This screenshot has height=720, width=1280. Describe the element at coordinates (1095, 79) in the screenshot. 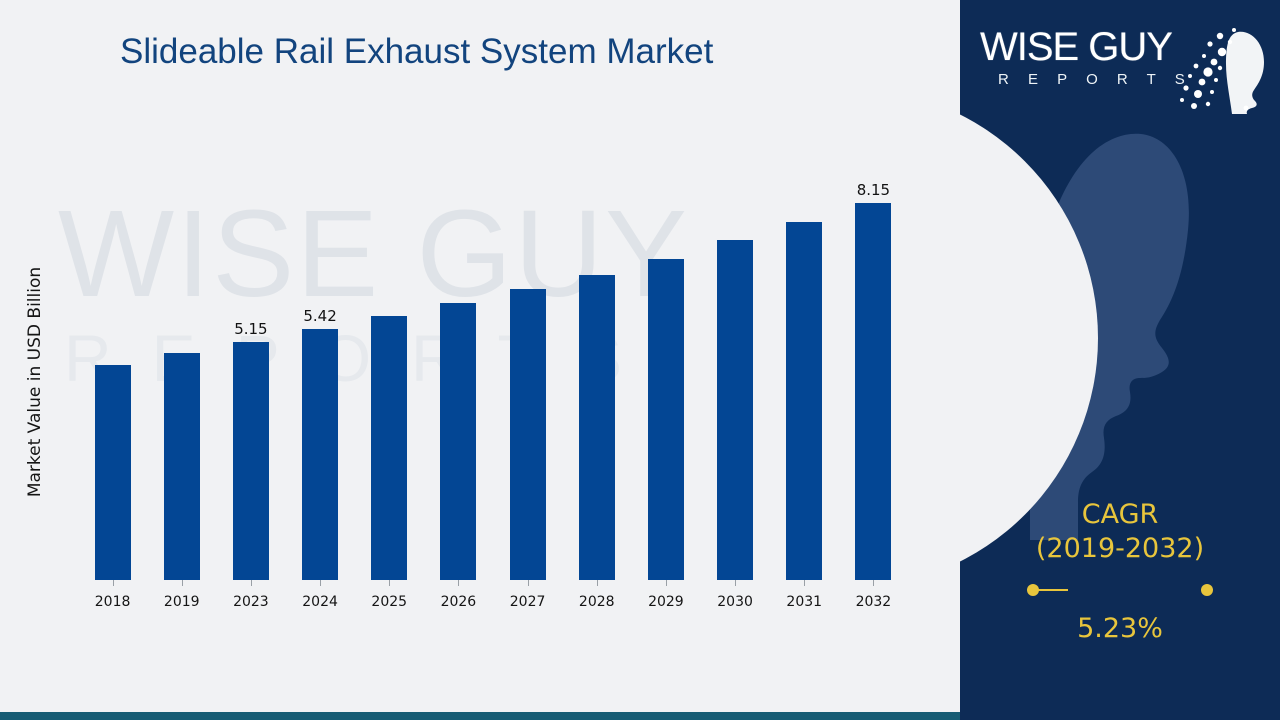

I see `logo-subtitle: R E P O R T S` at that location.